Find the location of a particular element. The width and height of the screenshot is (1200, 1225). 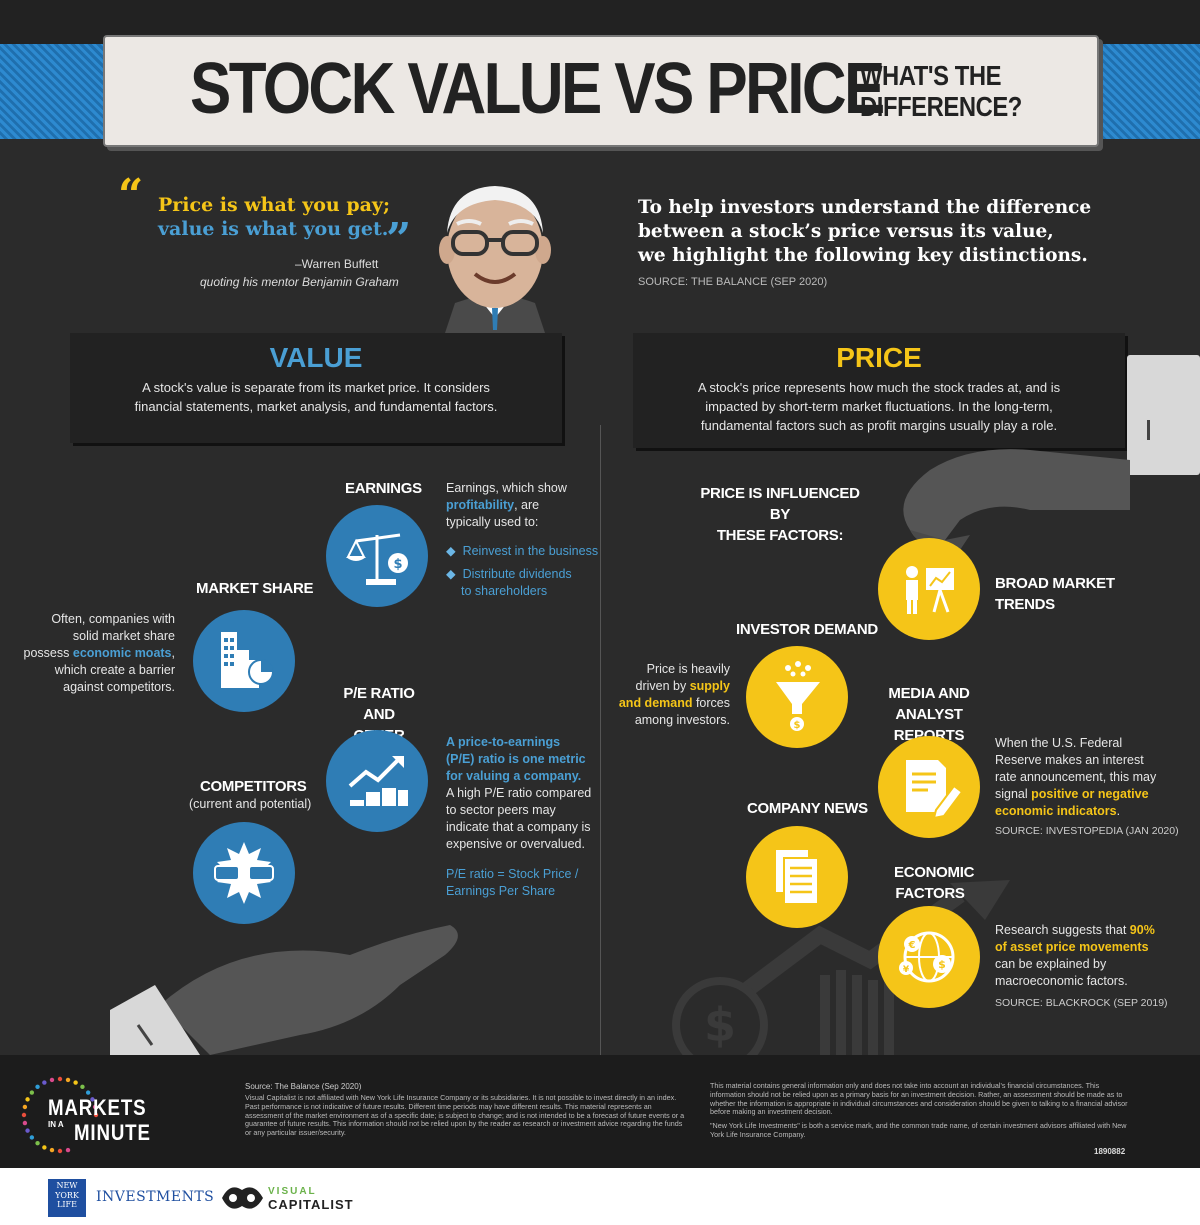

intro-source: SOURCE: THE BALANCE (SEP 2020) is located at coordinates (733, 282).